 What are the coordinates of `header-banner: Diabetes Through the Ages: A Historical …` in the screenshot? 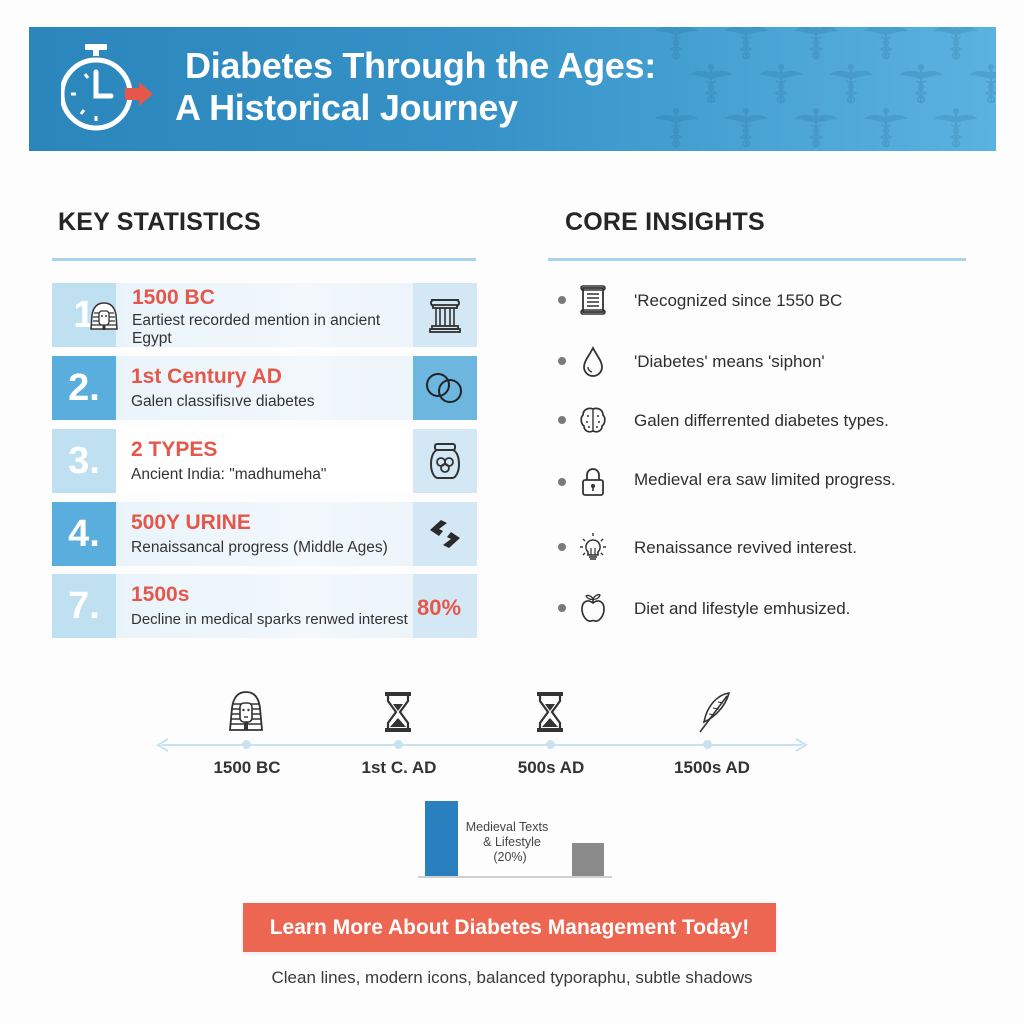 It's located at (512, 89).